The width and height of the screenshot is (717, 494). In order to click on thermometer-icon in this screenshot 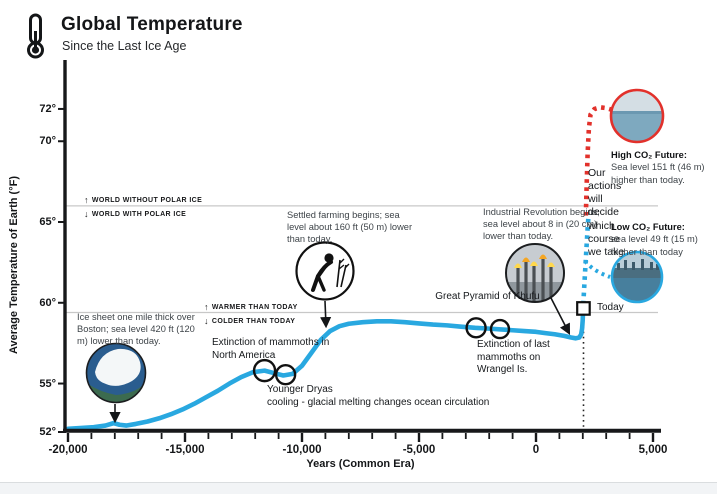, I will do `click(35, 36)`.